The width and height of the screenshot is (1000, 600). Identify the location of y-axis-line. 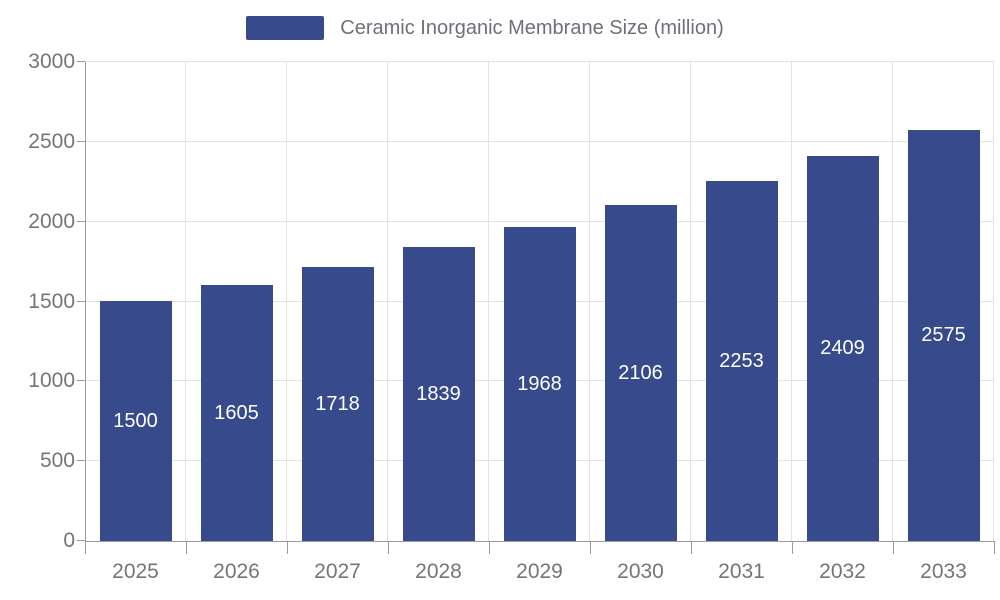
(85, 301).